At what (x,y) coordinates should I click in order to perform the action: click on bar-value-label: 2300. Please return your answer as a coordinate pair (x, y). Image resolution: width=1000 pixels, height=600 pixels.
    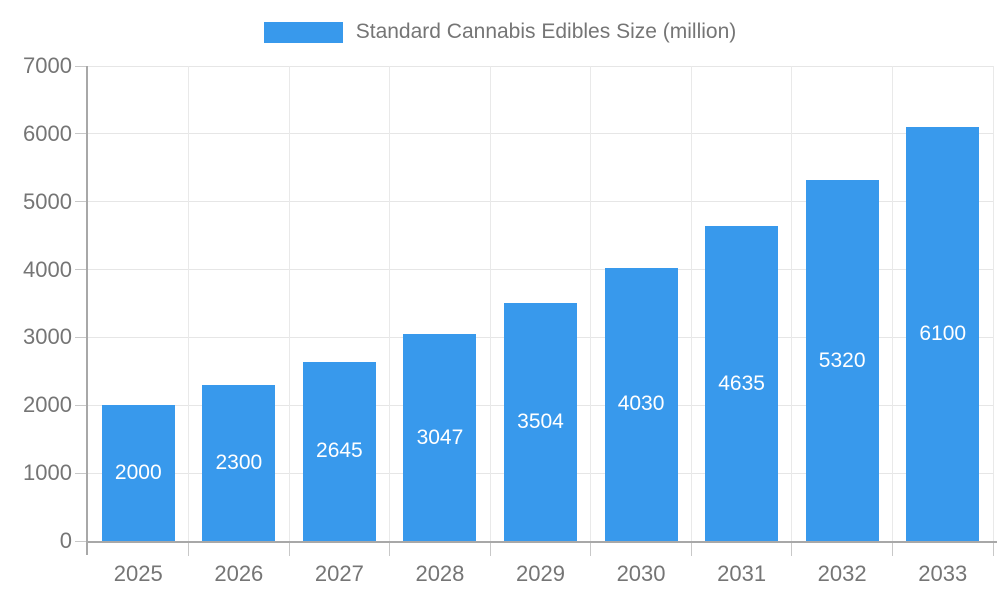
    Looking at the image, I should click on (239, 462).